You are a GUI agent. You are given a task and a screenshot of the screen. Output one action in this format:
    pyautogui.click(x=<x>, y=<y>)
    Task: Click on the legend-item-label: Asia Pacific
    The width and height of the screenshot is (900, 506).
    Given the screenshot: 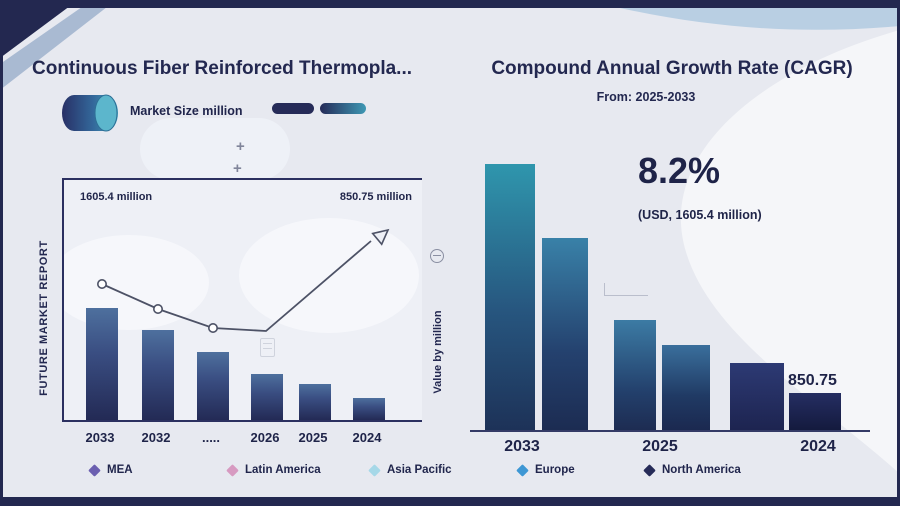 What is the action you would take?
    pyautogui.click(x=419, y=470)
    